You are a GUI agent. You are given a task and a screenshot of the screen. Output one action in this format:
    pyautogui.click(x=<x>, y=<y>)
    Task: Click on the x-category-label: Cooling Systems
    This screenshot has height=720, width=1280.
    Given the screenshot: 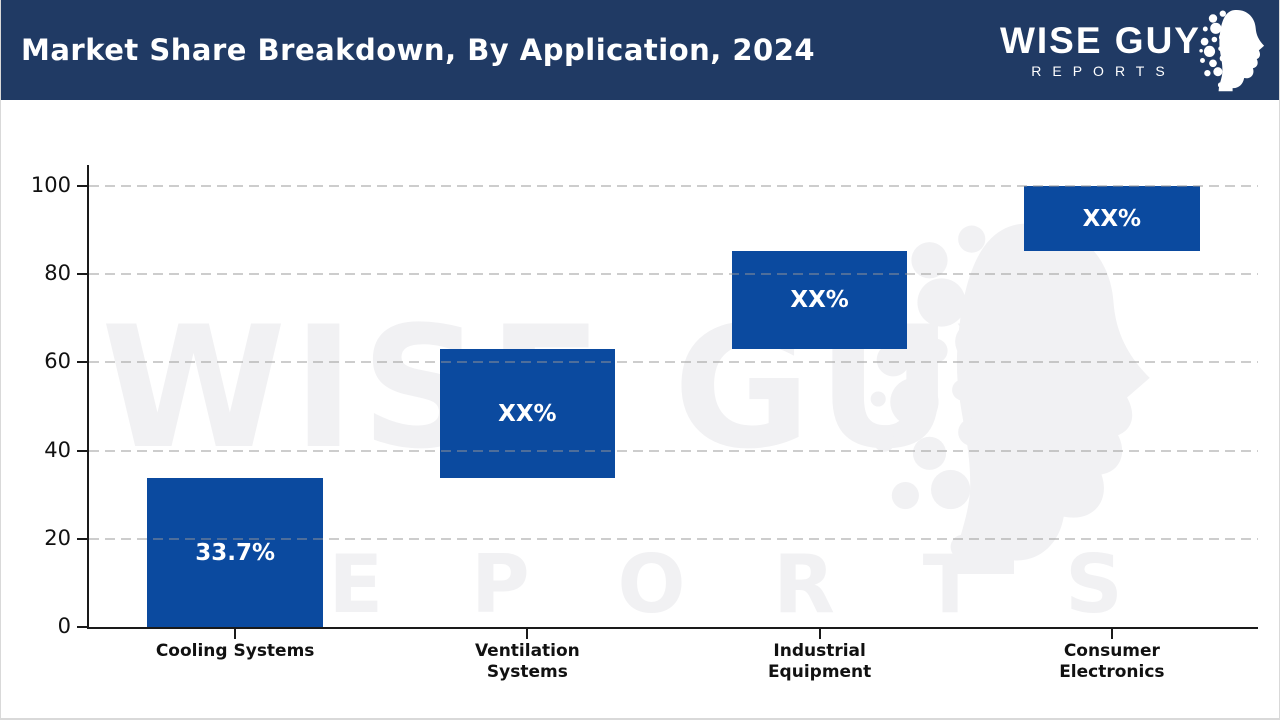 What is the action you would take?
    pyautogui.click(x=235, y=651)
    